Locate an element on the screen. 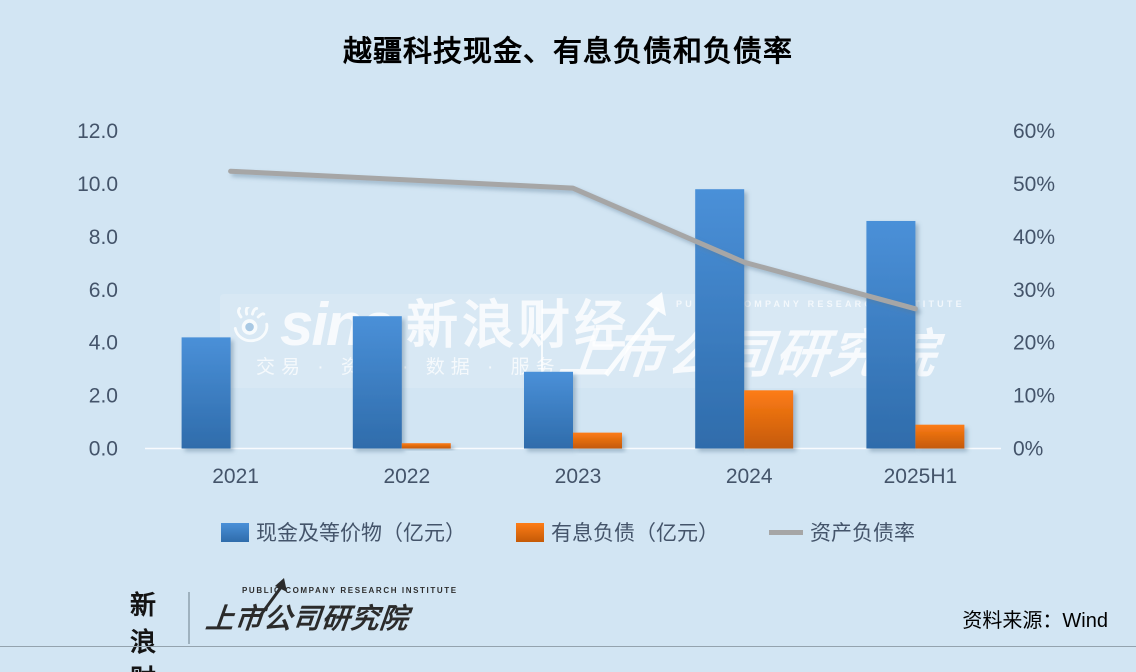  right-axis-tick: 10% is located at coordinates (1034, 396).